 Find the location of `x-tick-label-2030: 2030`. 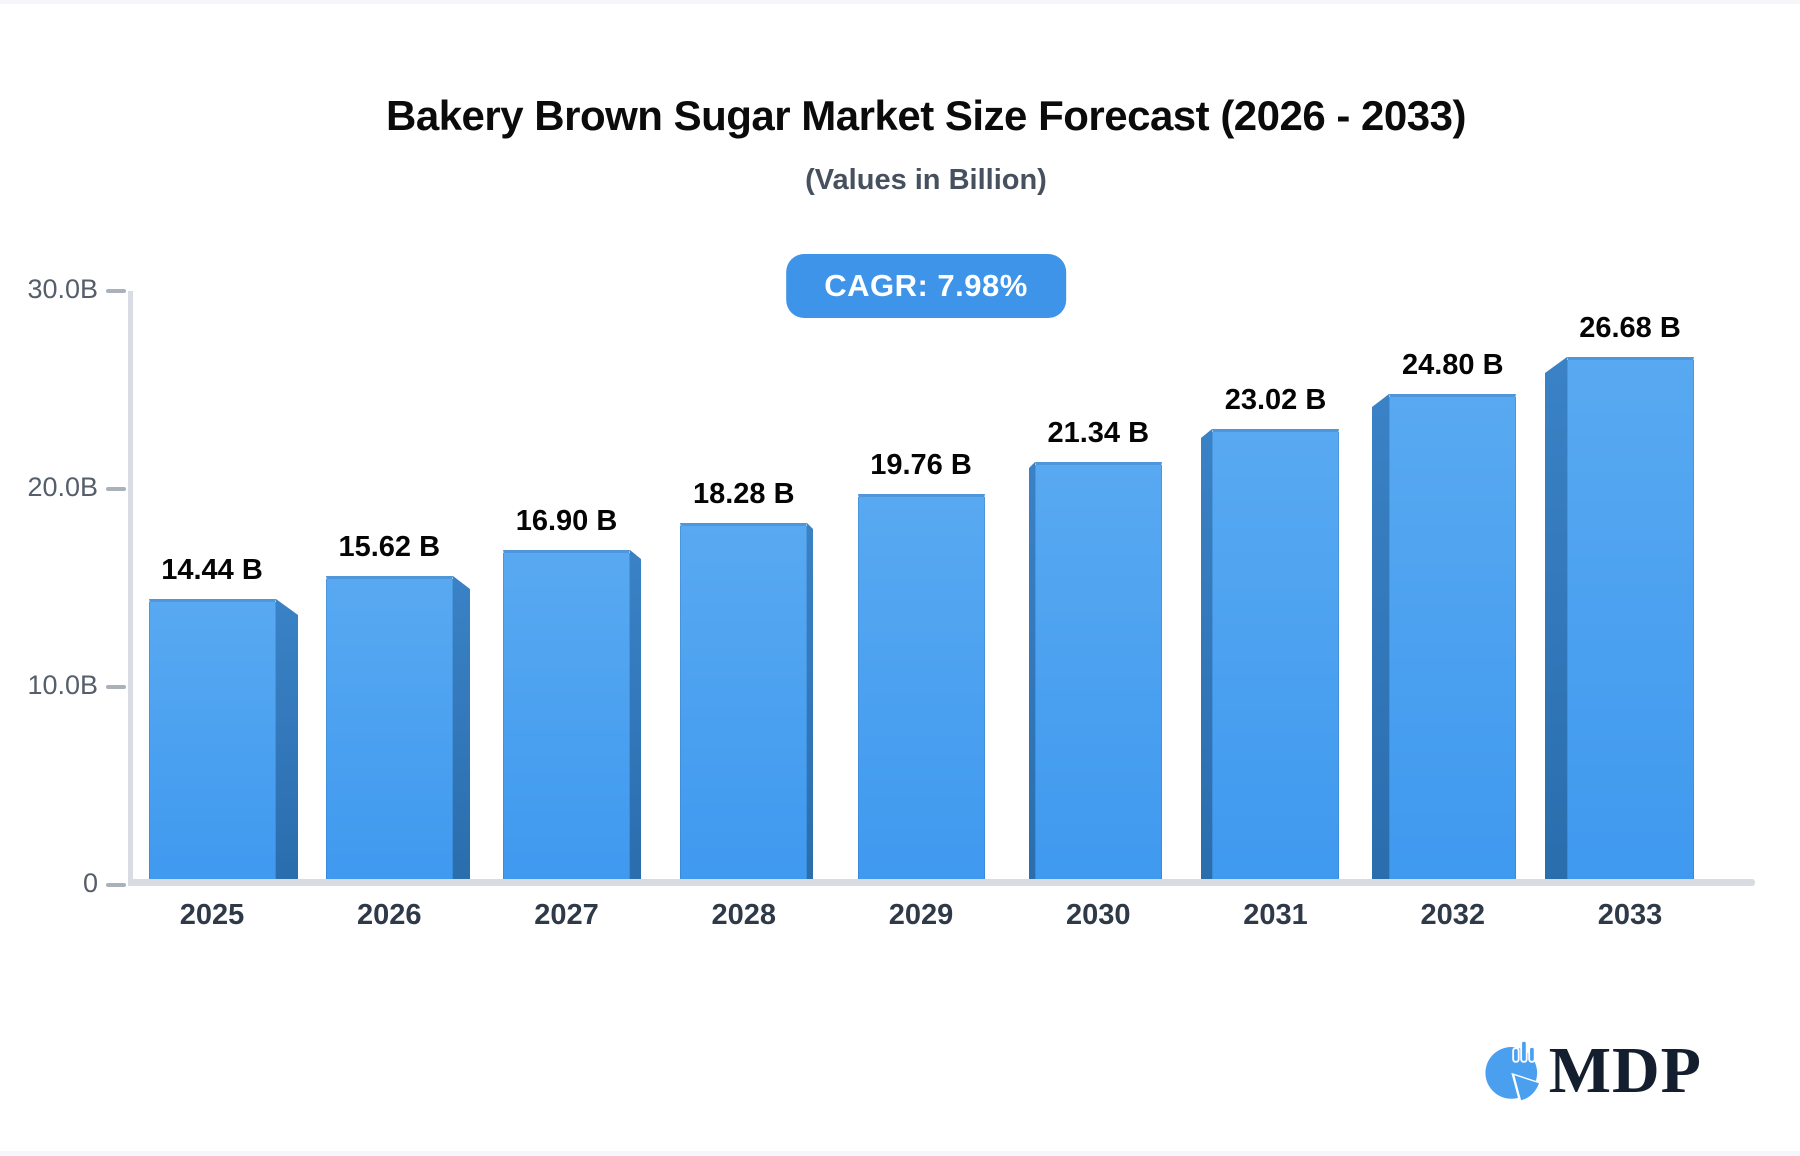

x-tick-label-2030: 2030 is located at coordinates (1098, 915).